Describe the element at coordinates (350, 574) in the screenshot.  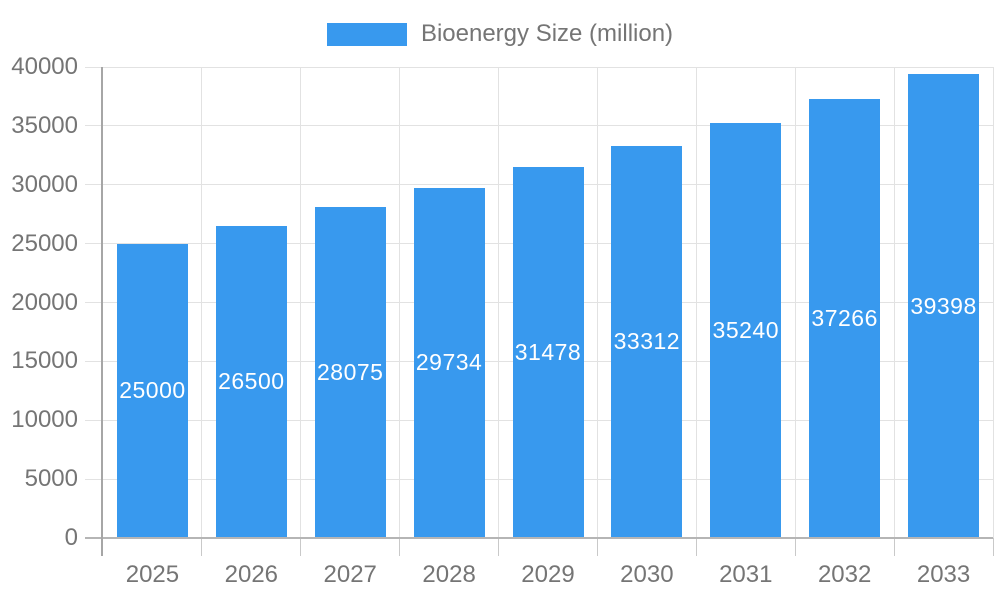
I see `x-axis-label: 2027` at that location.